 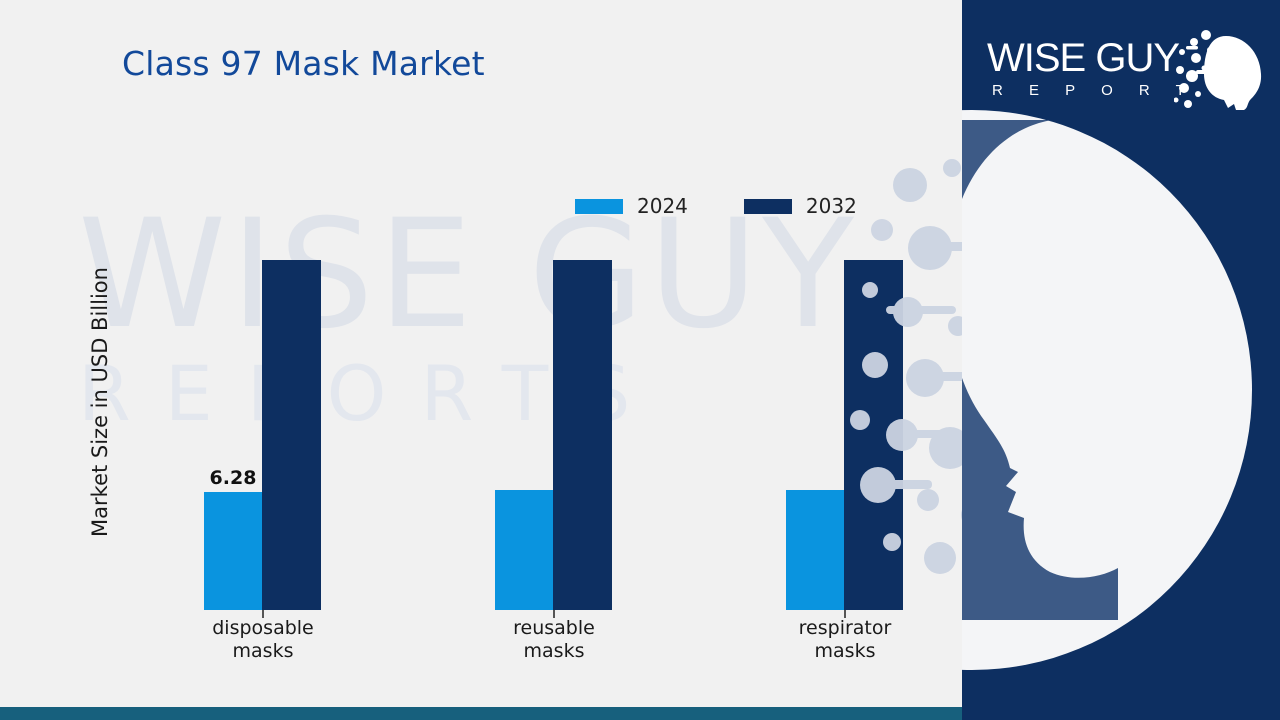 What do you see at coordinates (599, 206) in the screenshot?
I see `legend-swatch-2024` at bounding box center [599, 206].